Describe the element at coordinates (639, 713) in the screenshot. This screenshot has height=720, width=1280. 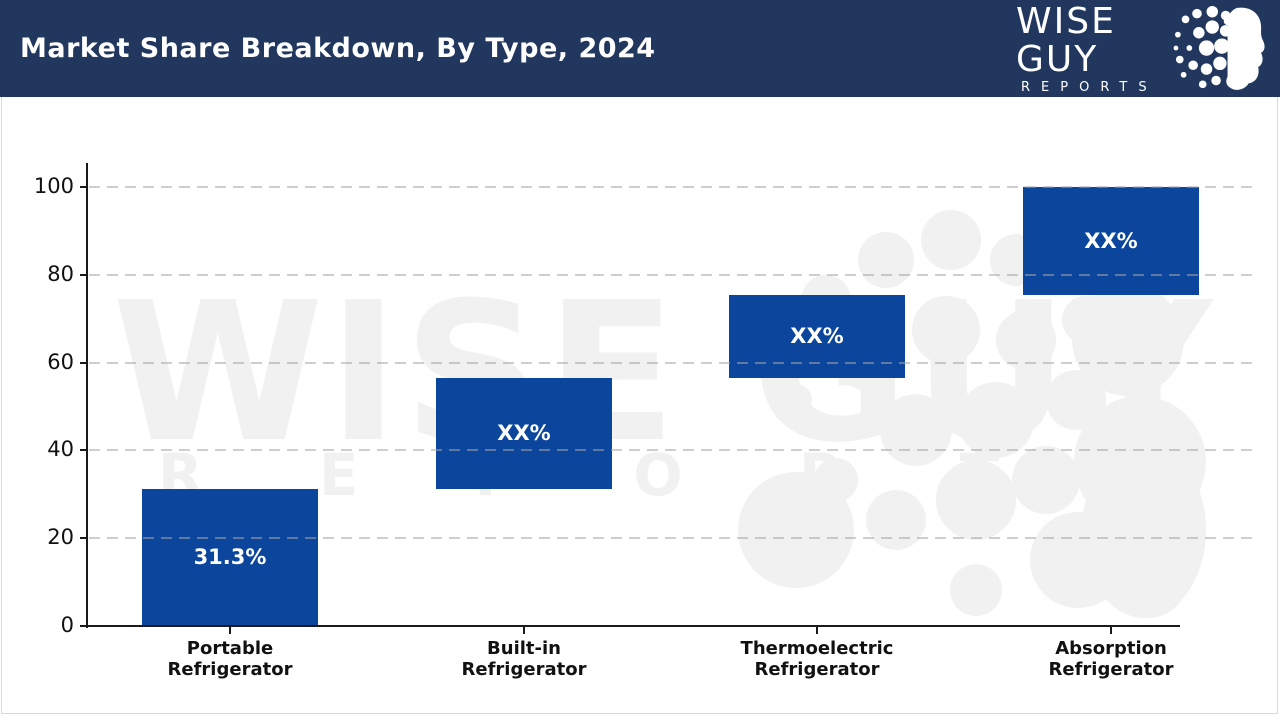
I see `frame-border-bottom` at that location.